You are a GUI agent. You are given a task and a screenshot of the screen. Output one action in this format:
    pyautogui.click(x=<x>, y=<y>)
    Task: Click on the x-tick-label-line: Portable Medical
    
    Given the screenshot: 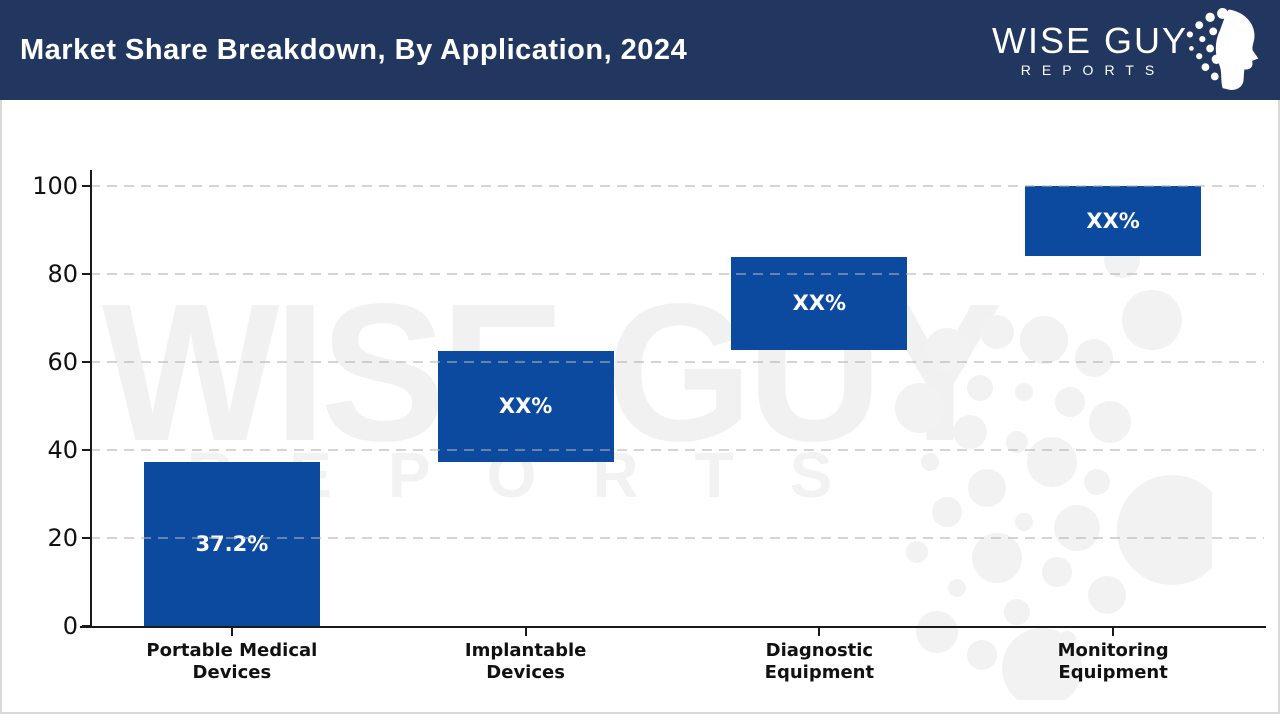 What is the action you would take?
    pyautogui.click(x=232, y=650)
    